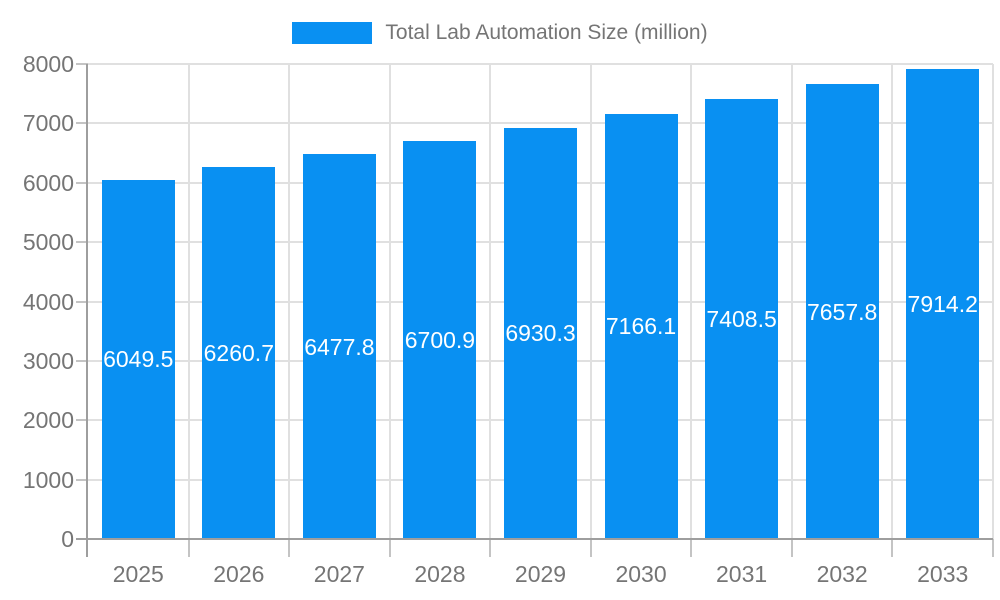 The image size is (1000, 600). What do you see at coordinates (534, 539) in the screenshot?
I see `x-axis-line` at bounding box center [534, 539].